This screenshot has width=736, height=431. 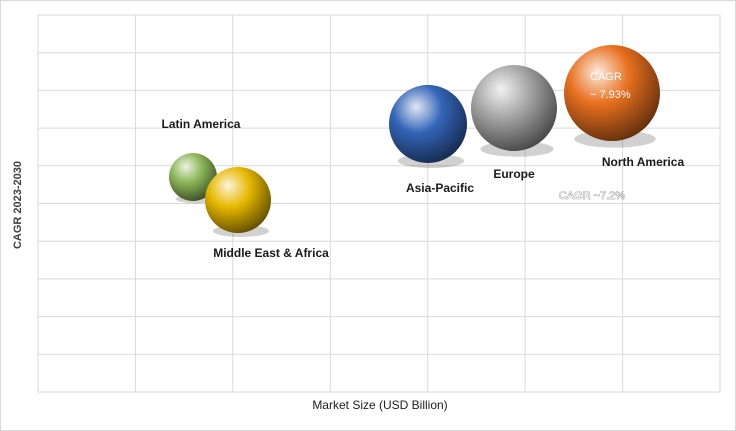 I want to click on annotation: CAGR, so click(x=606, y=77).